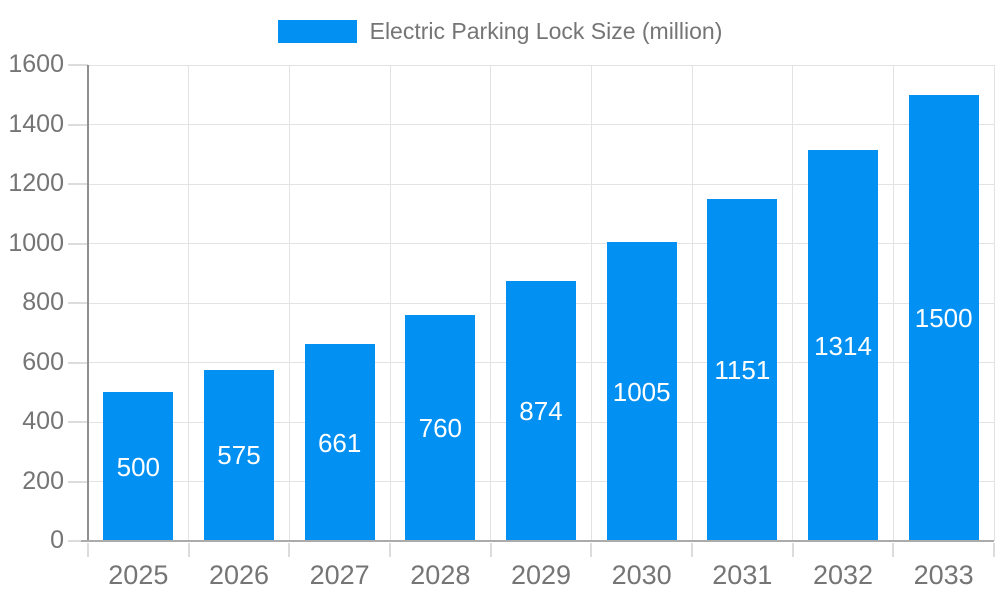 The image size is (1000, 600). What do you see at coordinates (36, 242) in the screenshot?
I see `y-tick-label: 1000` at bounding box center [36, 242].